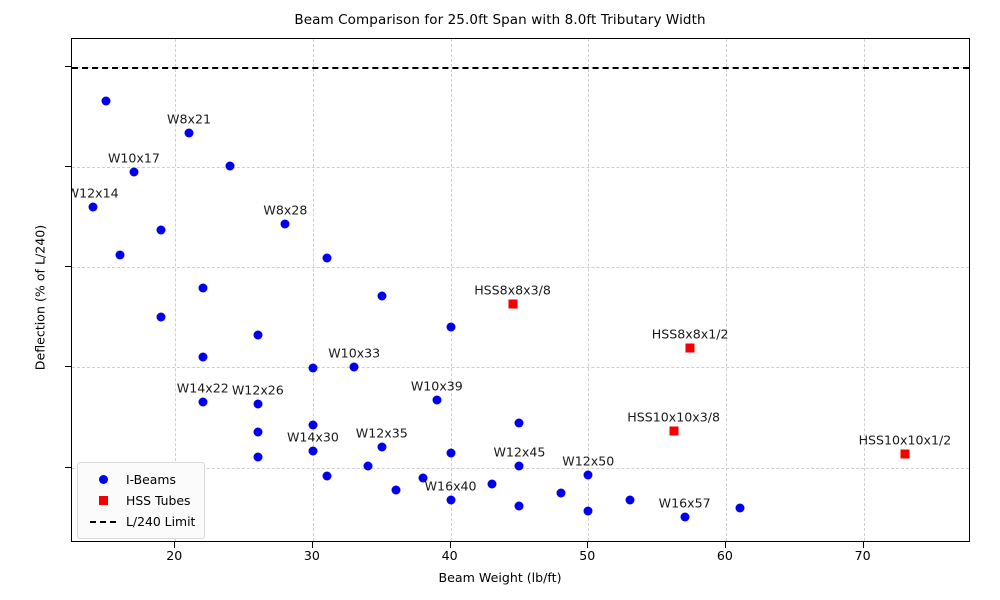 The width and height of the screenshot is (1000, 600). What do you see at coordinates (158, 500) in the screenshot?
I see `legend-label: HSS Tubes` at bounding box center [158, 500].